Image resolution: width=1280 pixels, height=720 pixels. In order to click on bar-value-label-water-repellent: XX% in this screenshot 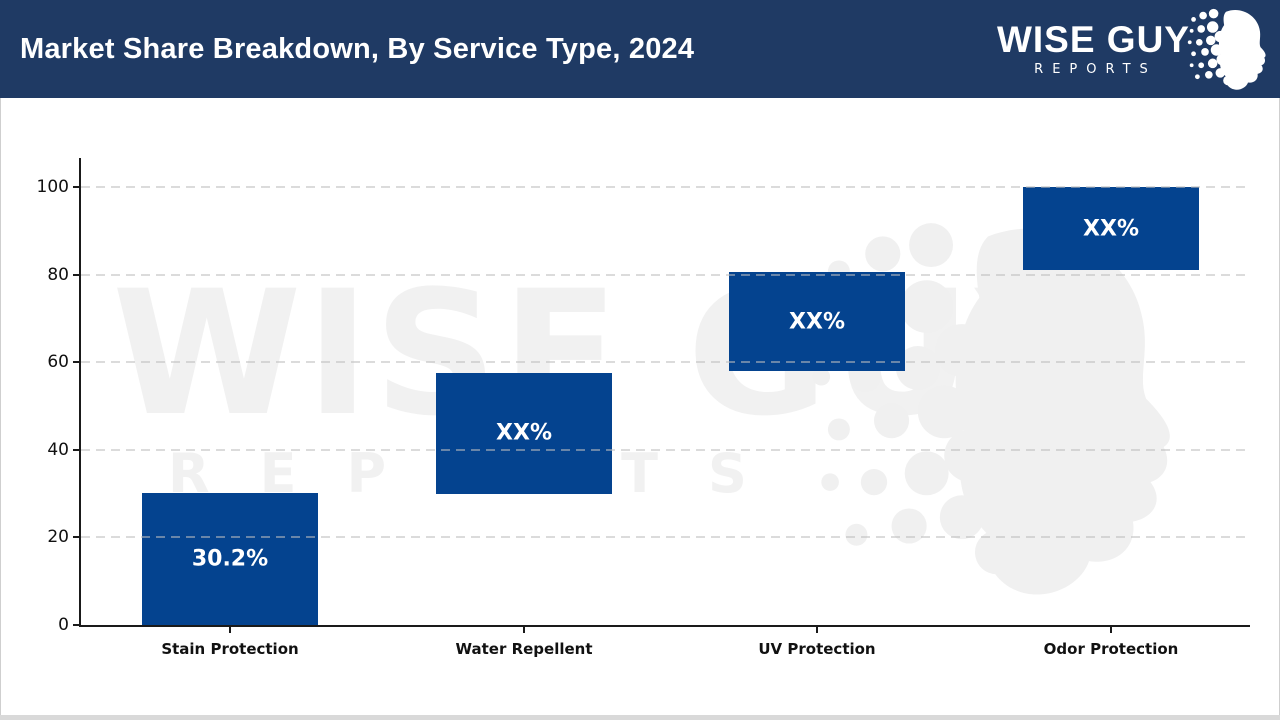, I will do `click(524, 433)`.